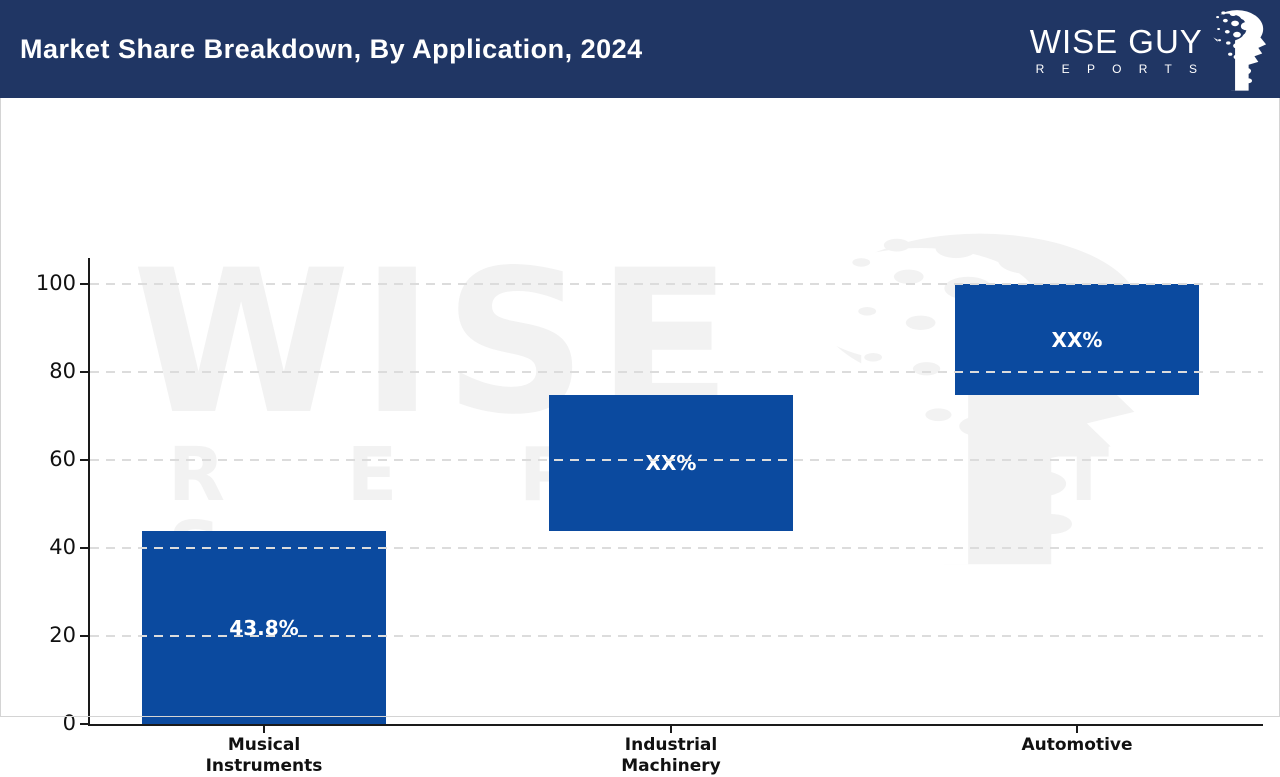  Describe the element at coordinates (264, 766) in the screenshot. I see `x-category-line: Instruments` at that location.